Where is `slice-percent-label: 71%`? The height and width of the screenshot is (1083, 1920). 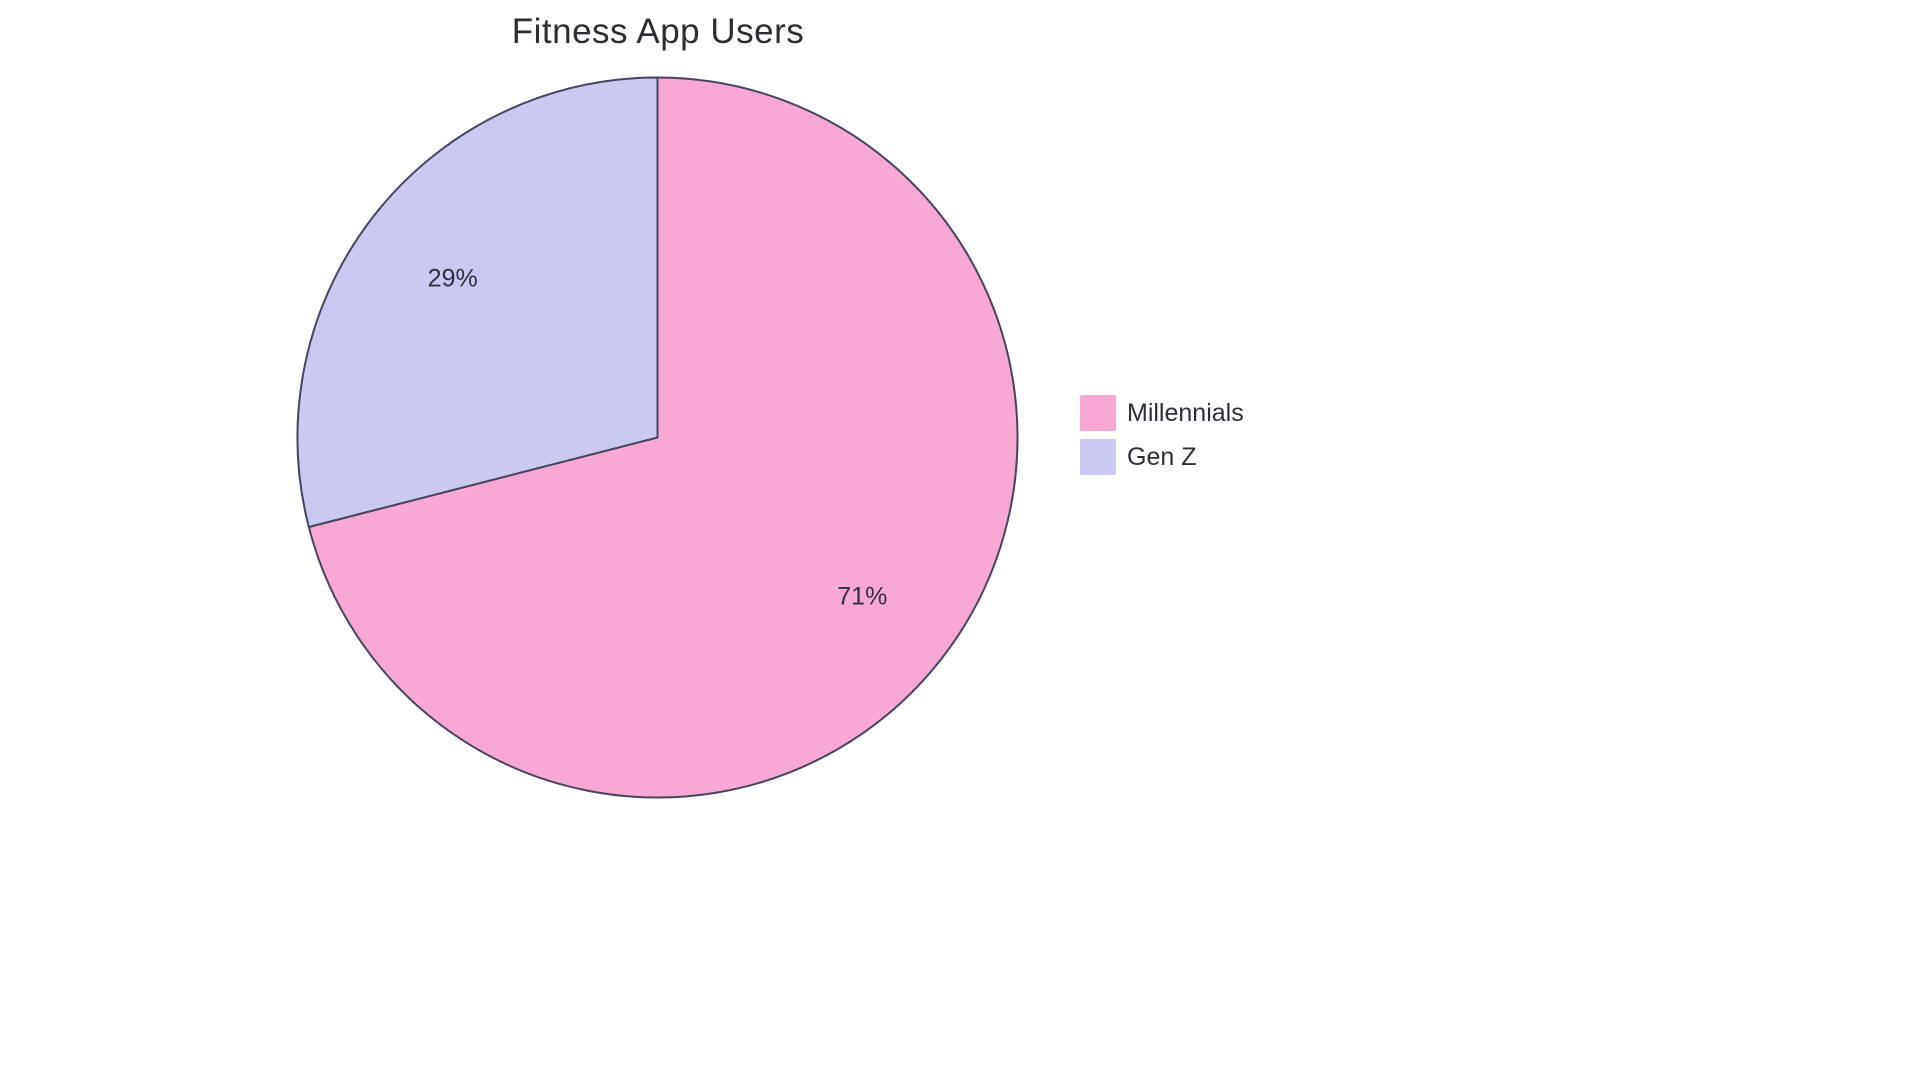 slice-percent-label: 71% is located at coordinates (862, 596).